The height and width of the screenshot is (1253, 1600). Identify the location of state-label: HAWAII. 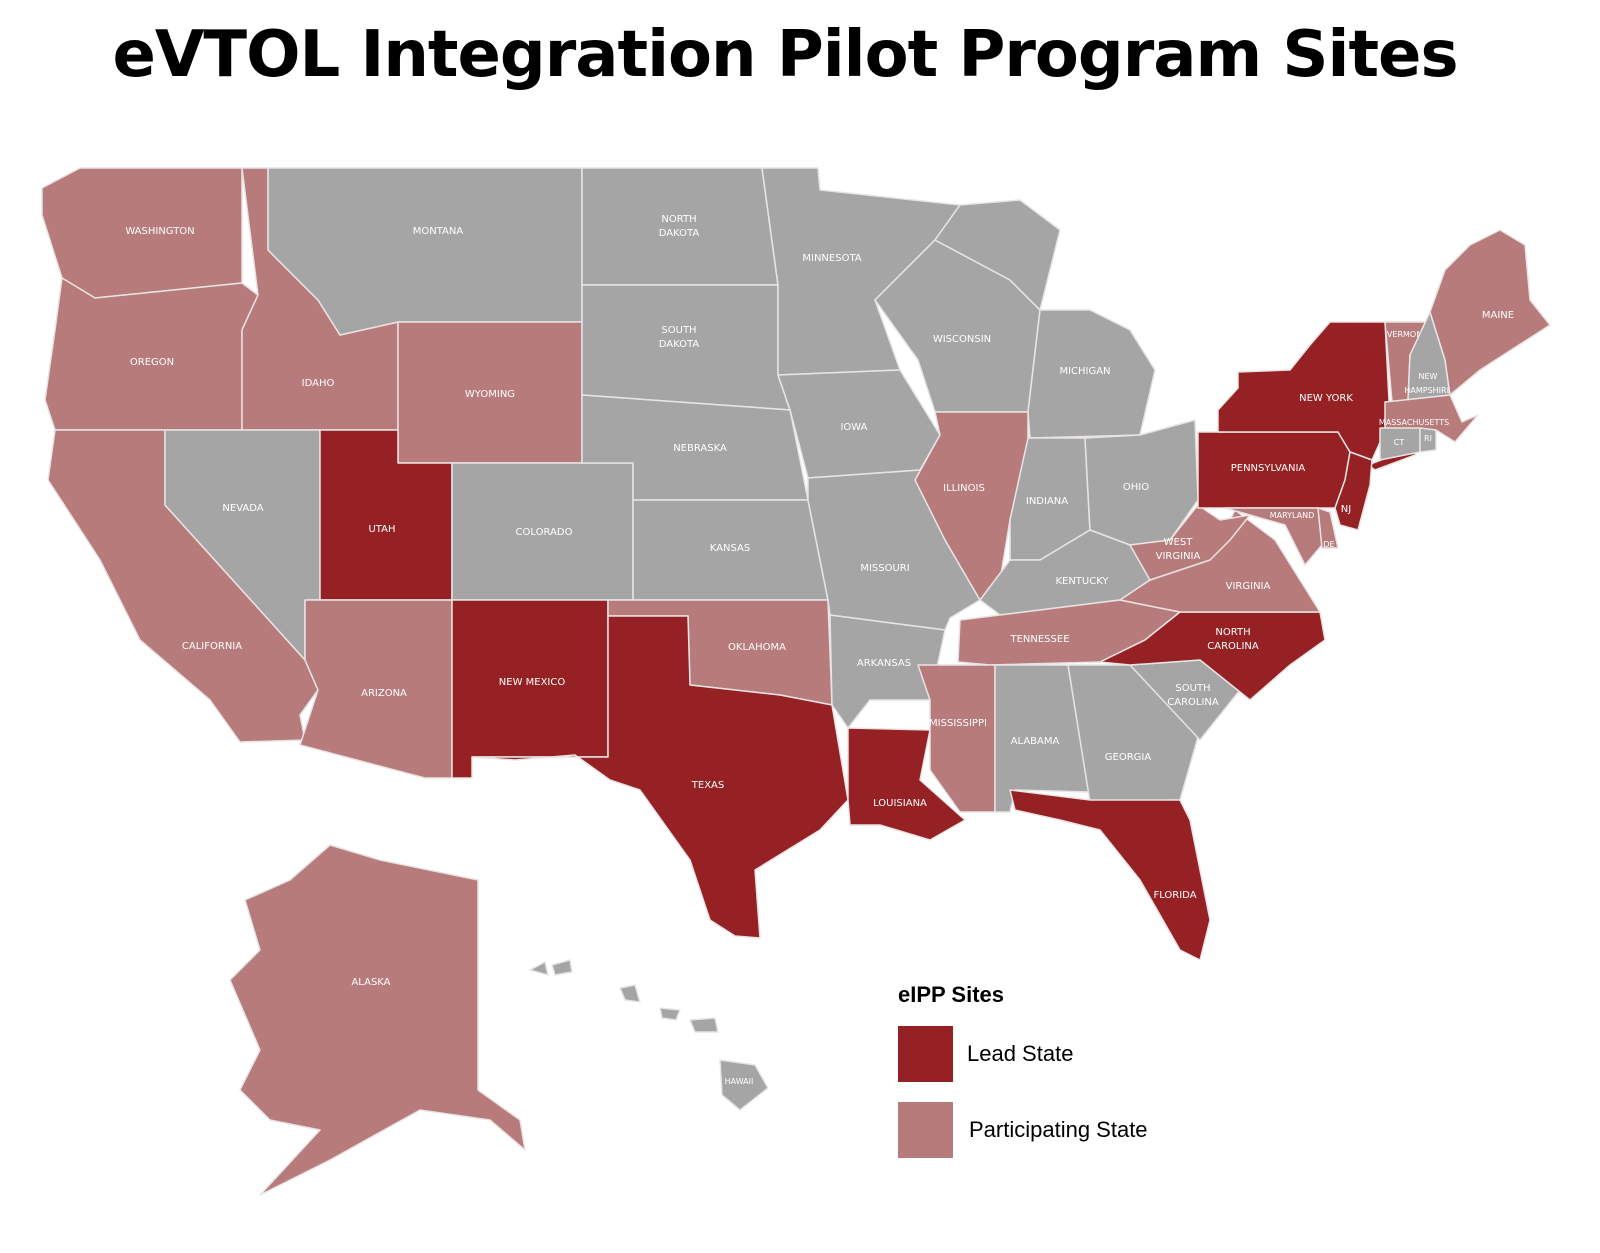
(739, 1081).